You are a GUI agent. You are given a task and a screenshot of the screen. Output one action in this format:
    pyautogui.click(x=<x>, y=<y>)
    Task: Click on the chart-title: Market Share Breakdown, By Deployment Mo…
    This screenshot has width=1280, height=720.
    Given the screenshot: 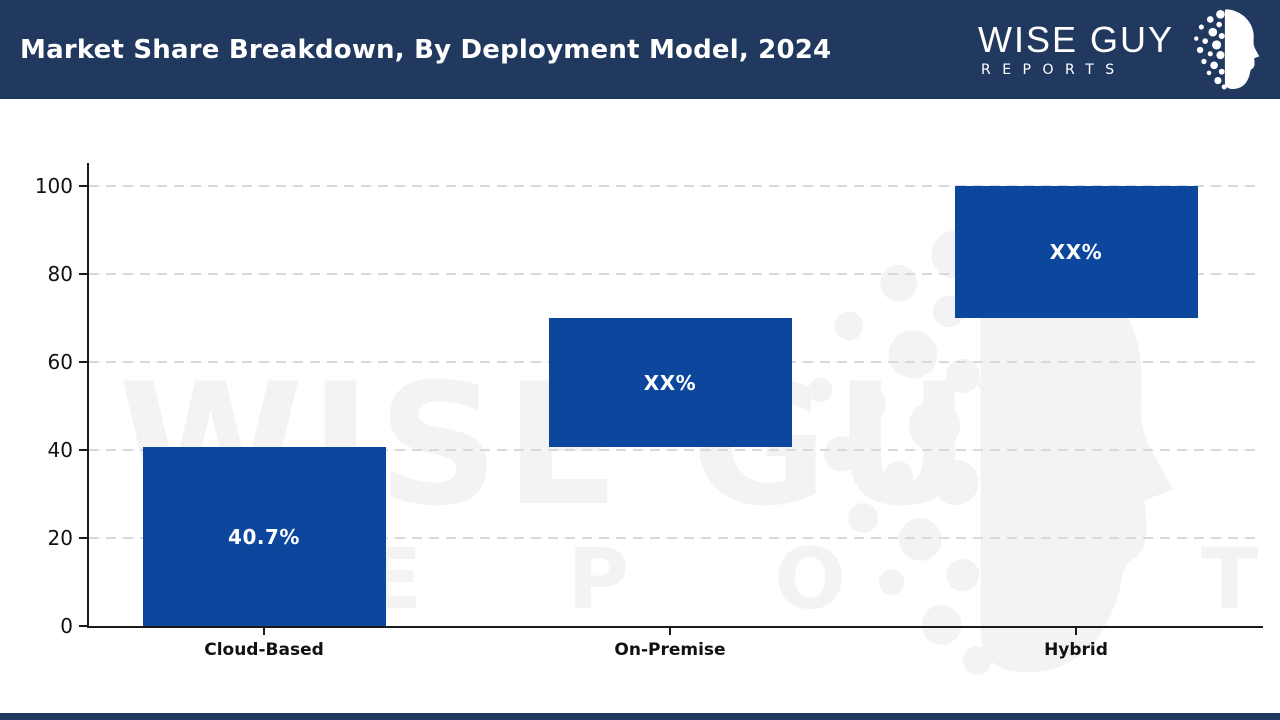 What is the action you would take?
    pyautogui.click(x=426, y=49)
    